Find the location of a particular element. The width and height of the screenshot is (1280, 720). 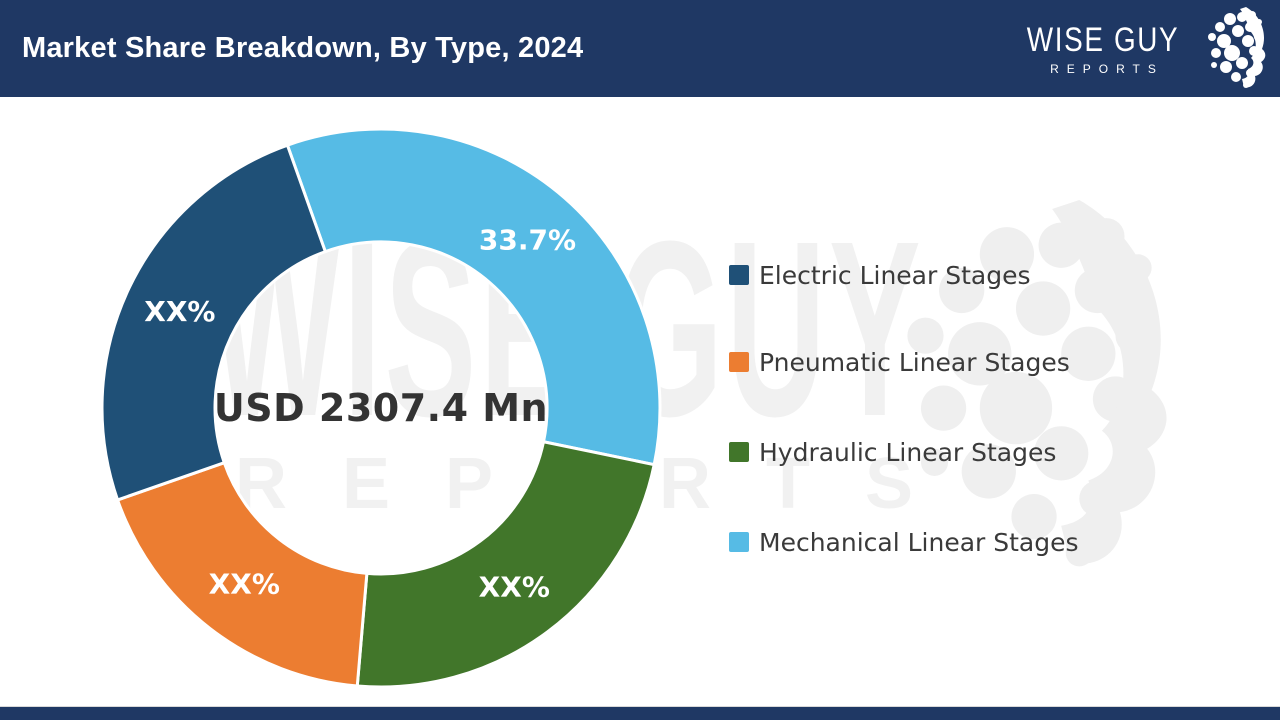

legend-item-mechanical: Mechanical Linear Stages is located at coordinates (904, 542).